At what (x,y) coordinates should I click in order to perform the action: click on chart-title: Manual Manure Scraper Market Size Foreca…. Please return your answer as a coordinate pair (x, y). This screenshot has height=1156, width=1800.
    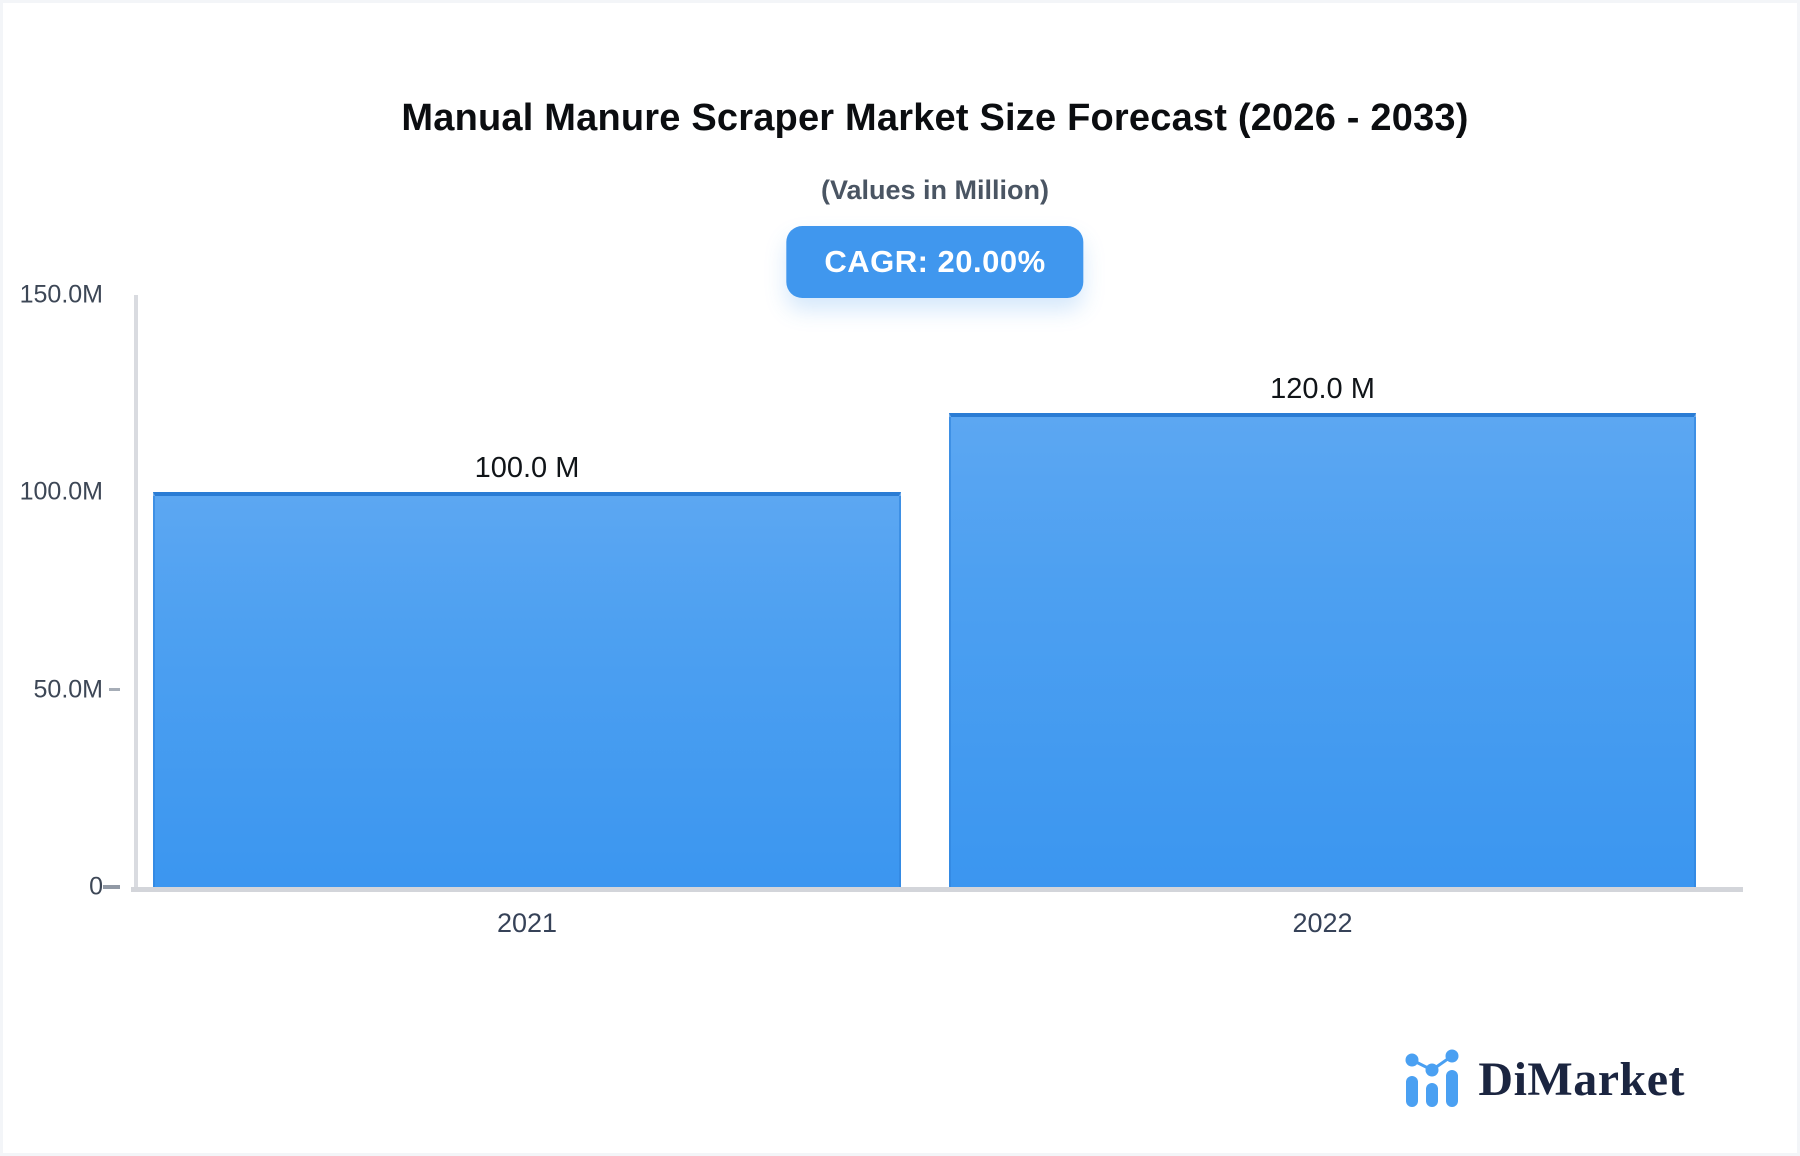
    Looking at the image, I should click on (935, 118).